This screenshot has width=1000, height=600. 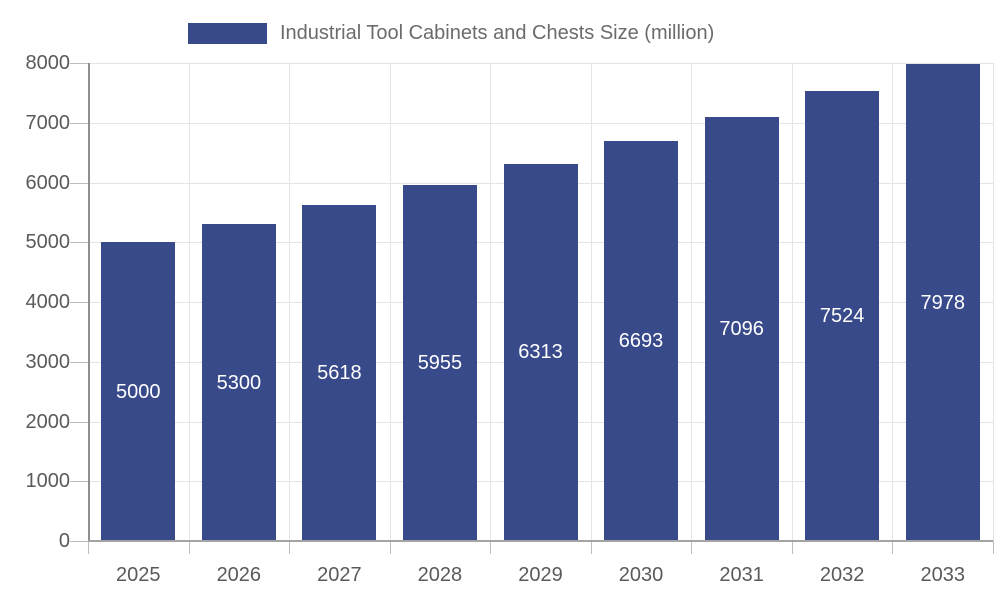 What do you see at coordinates (48, 481) in the screenshot?
I see `y-tick-label: 1000` at bounding box center [48, 481].